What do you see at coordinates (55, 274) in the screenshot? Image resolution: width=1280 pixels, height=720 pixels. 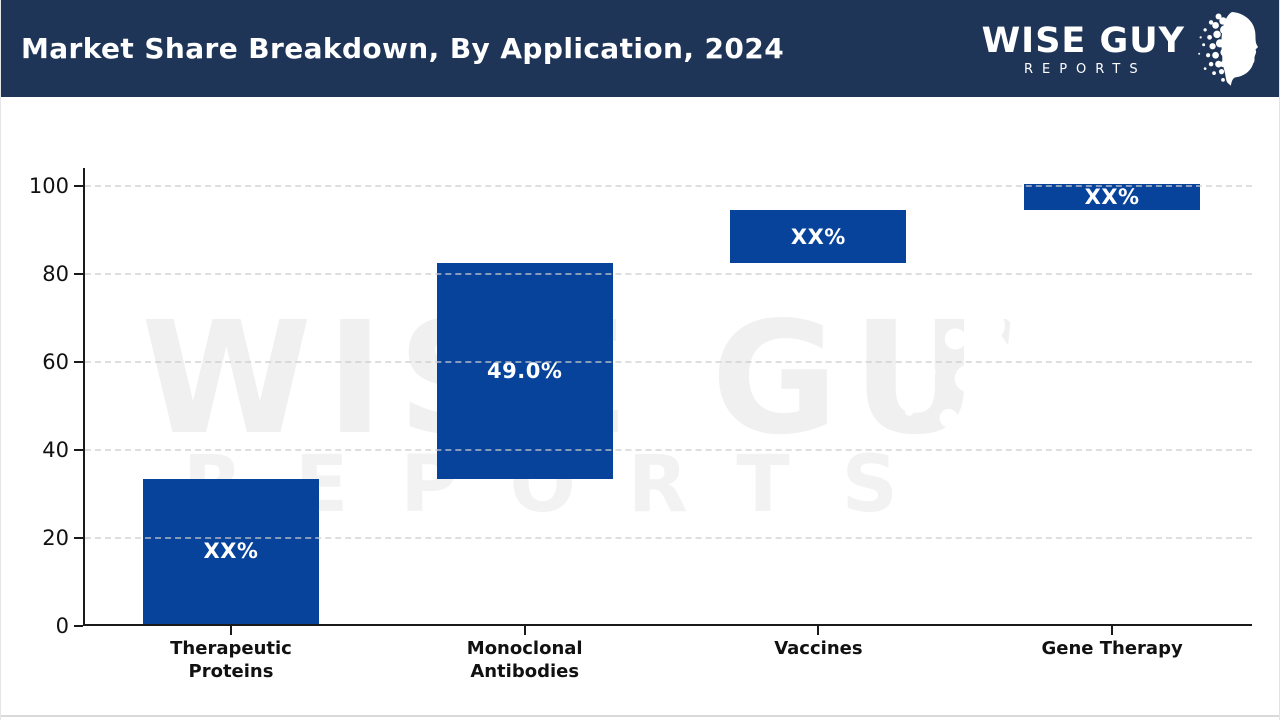 I see `y-tick-label: 80` at bounding box center [55, 274].